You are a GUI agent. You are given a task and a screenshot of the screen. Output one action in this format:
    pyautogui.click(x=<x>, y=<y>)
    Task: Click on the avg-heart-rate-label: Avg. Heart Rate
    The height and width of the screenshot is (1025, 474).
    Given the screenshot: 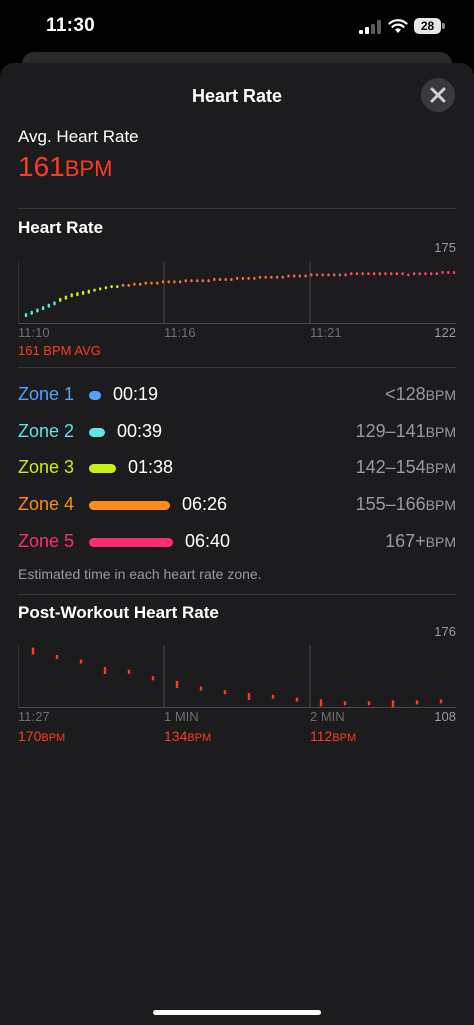 What is the action you would take?
    pyautogui.click(x=78, y=136)
    